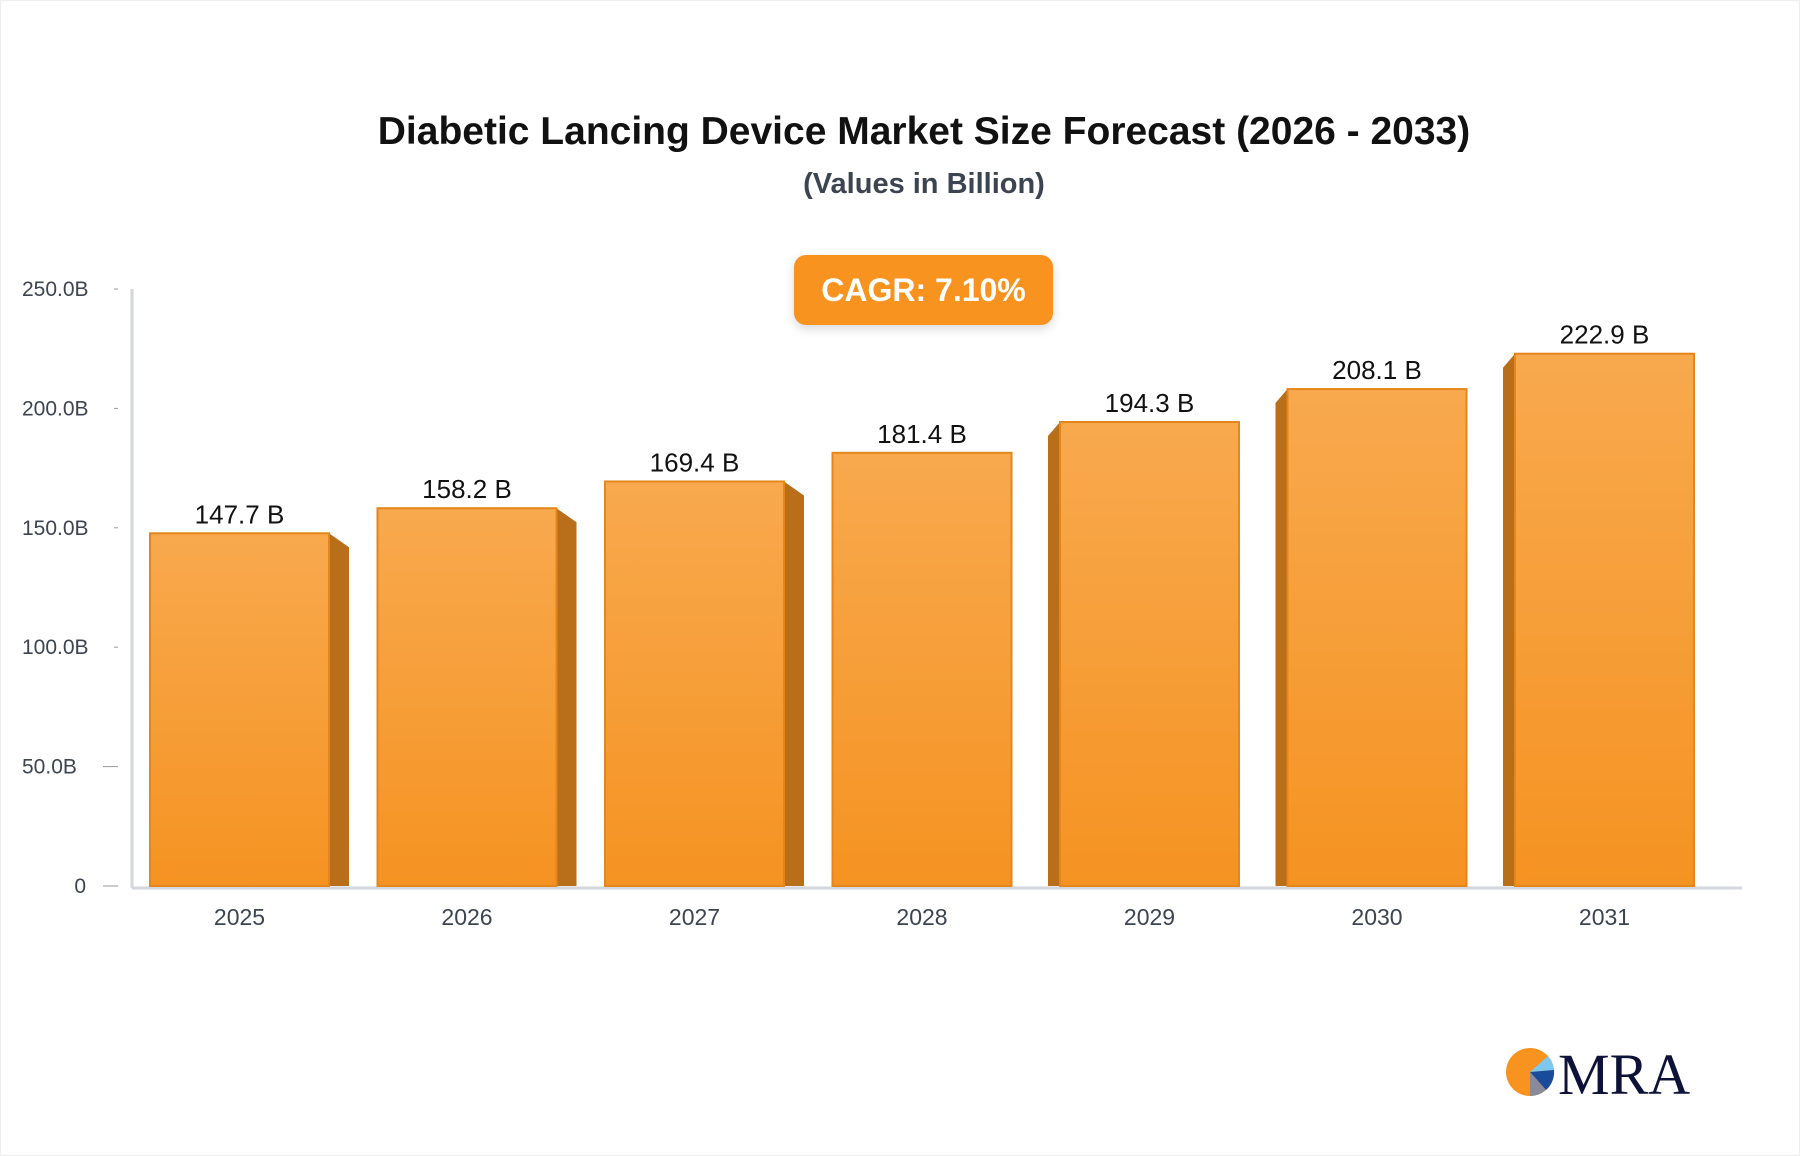 The height and width of the screenshot is (1156, 1800). I want to click on x-tick-label: 2027, so click(694, 917).